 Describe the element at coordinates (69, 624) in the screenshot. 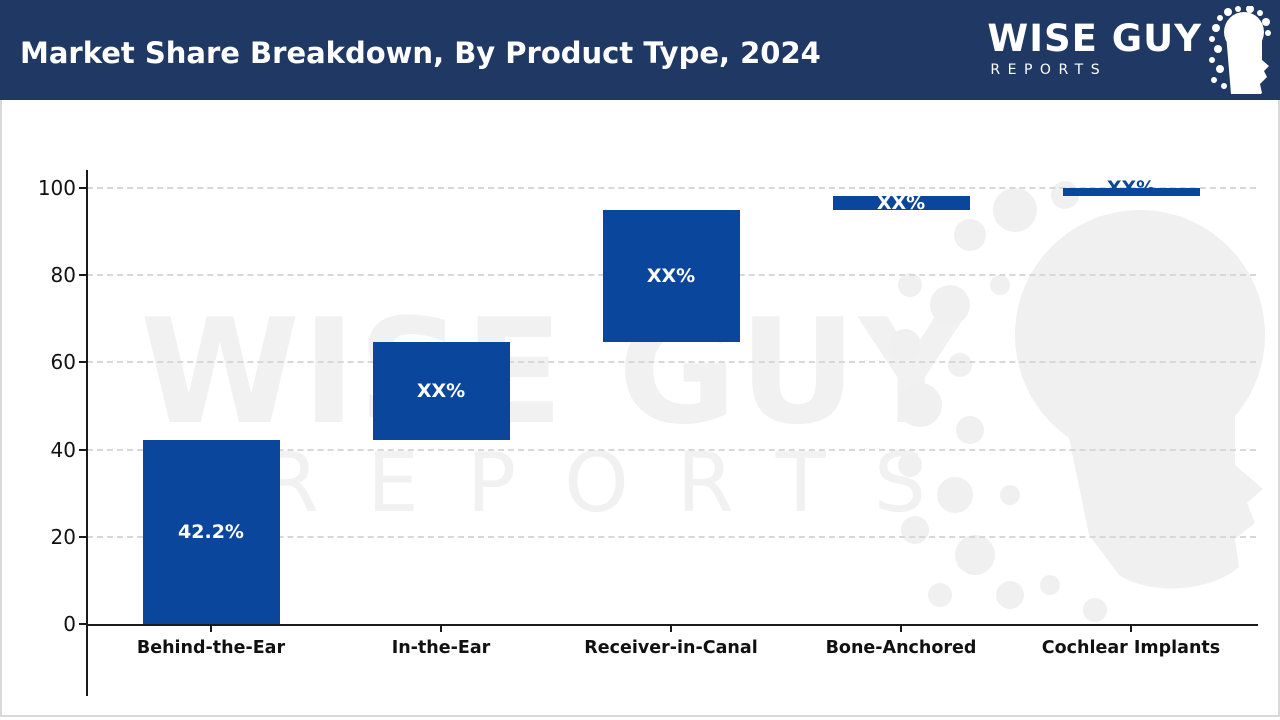

I see `y-tick-label: 0` at that location.